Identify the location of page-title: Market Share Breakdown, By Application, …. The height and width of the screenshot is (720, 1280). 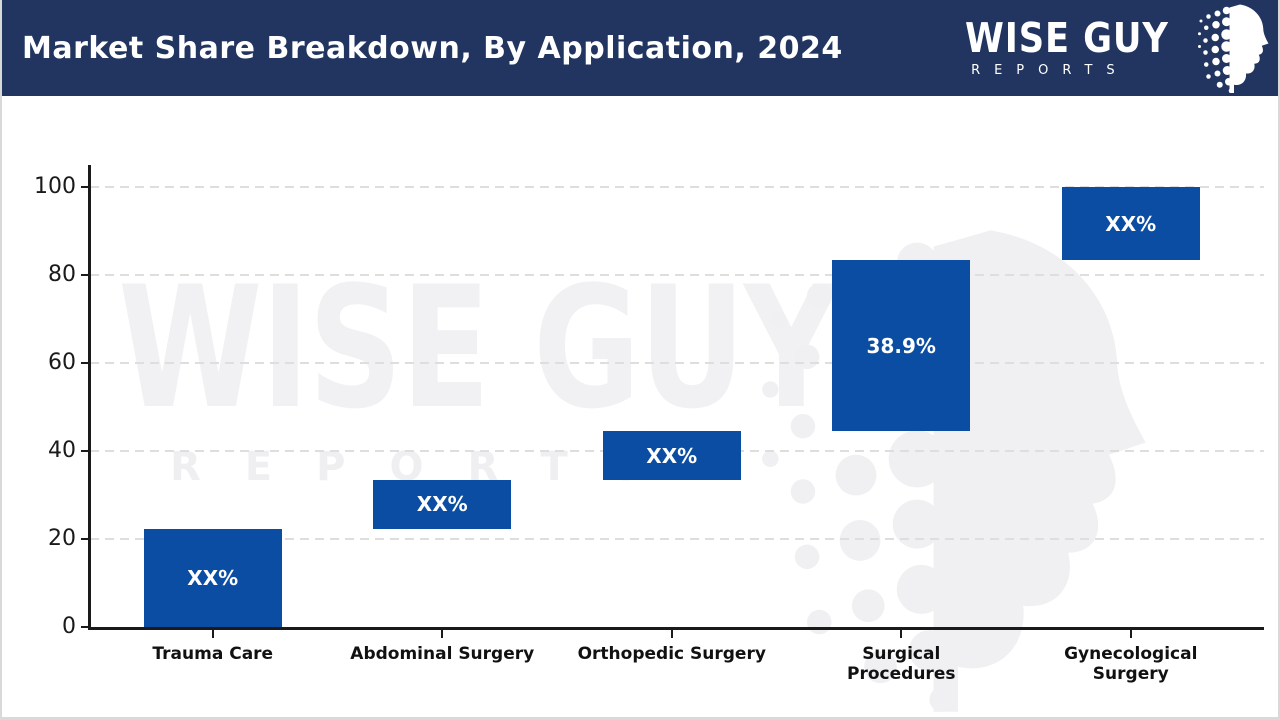
(432, 48).